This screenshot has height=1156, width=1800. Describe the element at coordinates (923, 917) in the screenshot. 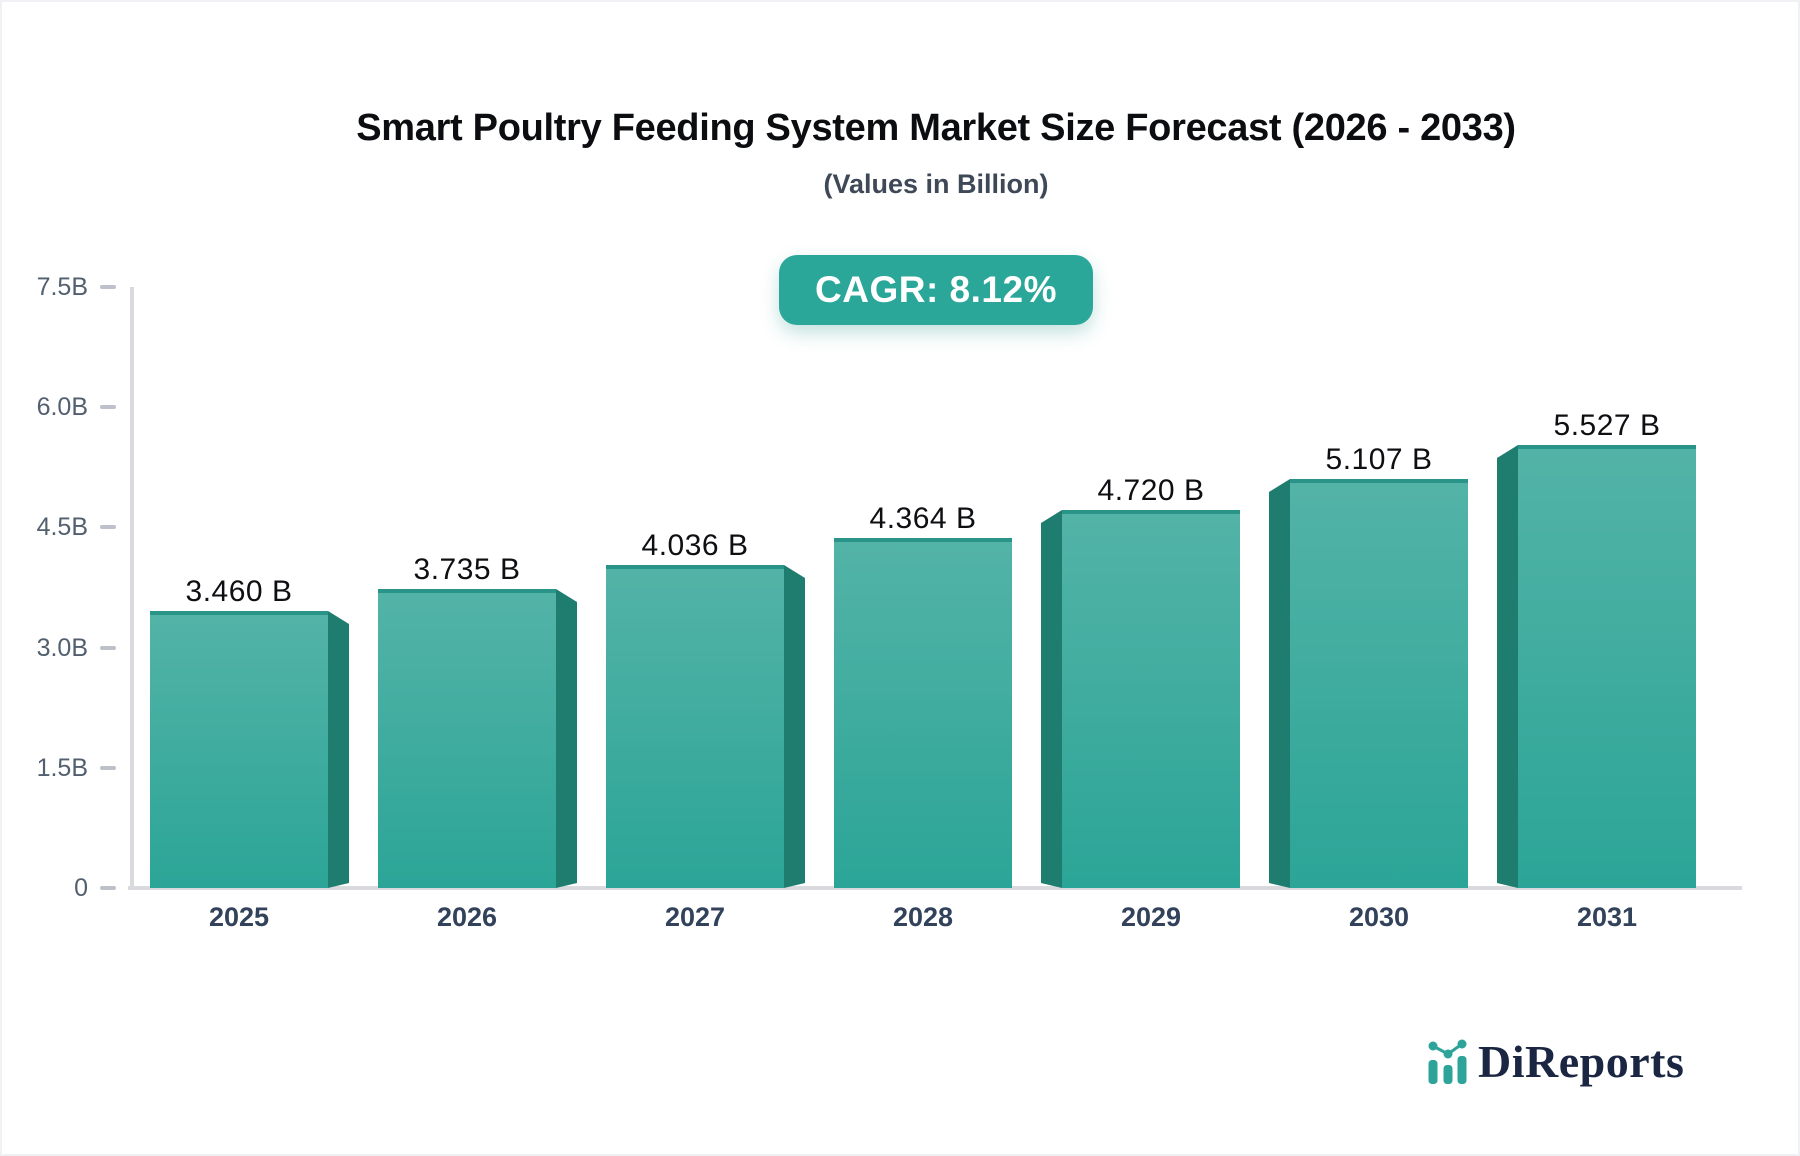

I see `x-tick-label-2028: 2028` at that location.